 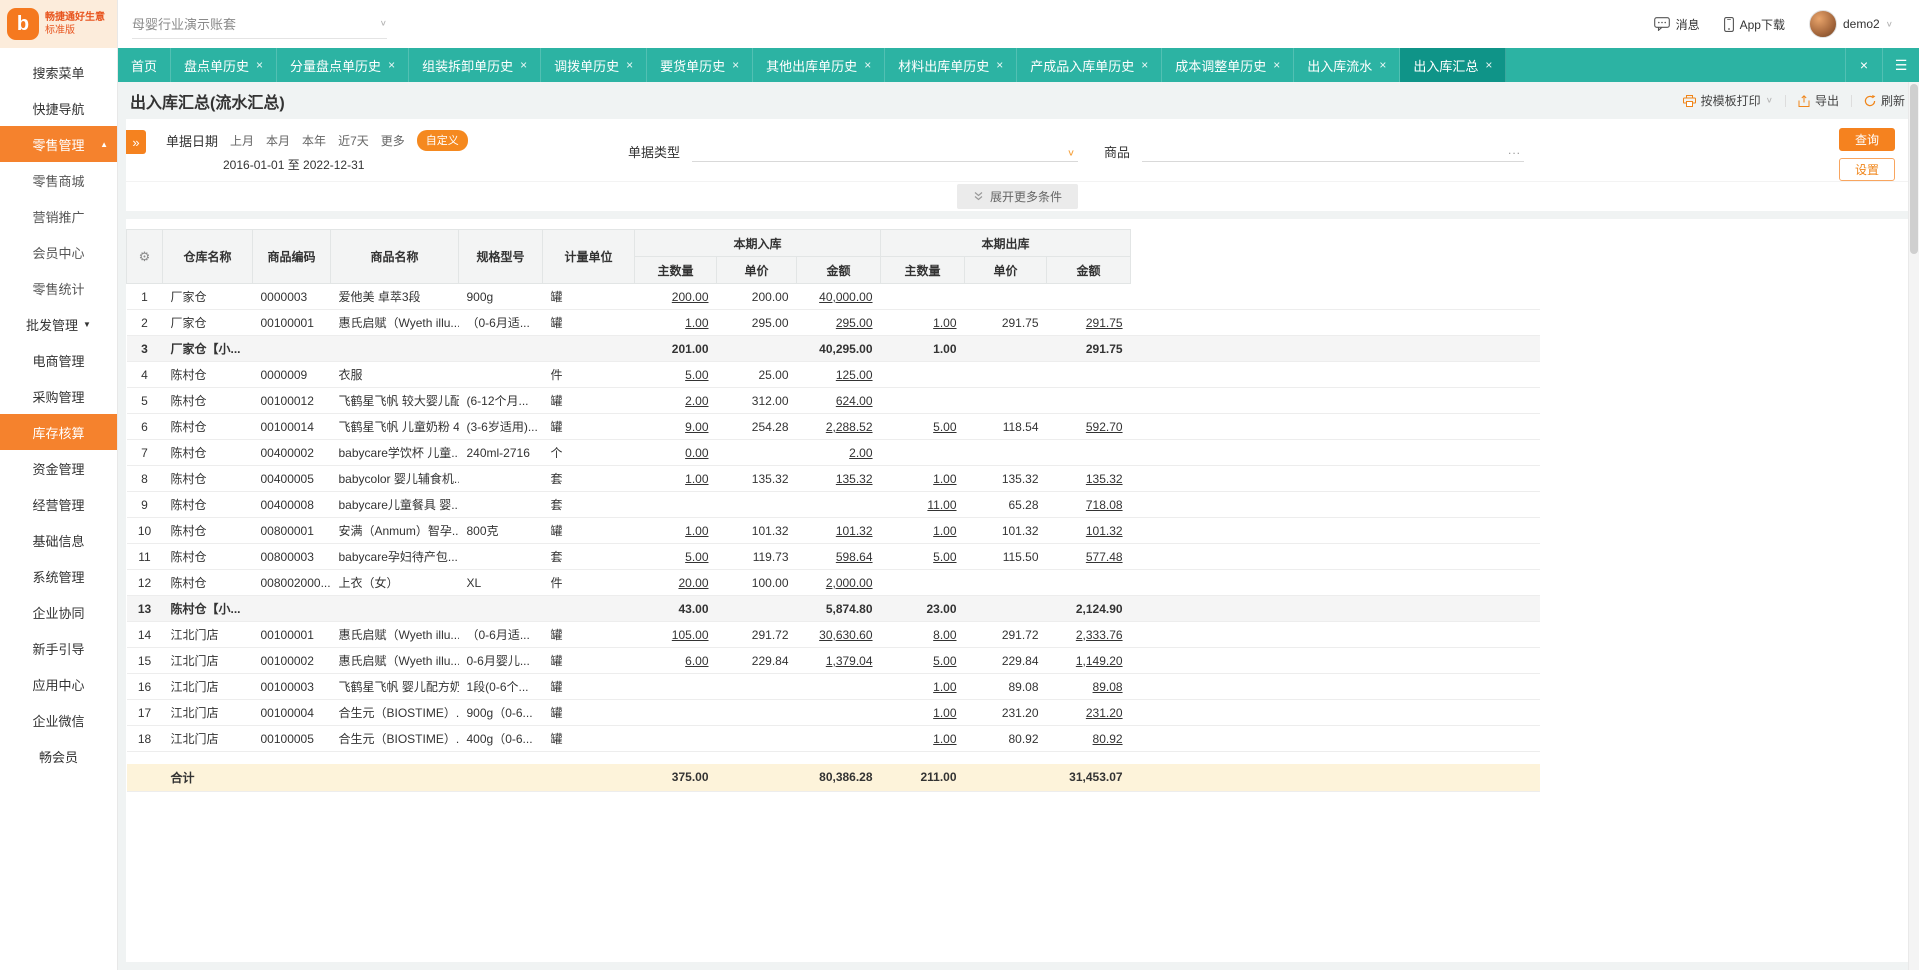 I want to click on sidebar-item: 零售管理 ▲, so click(x=58, y=144).